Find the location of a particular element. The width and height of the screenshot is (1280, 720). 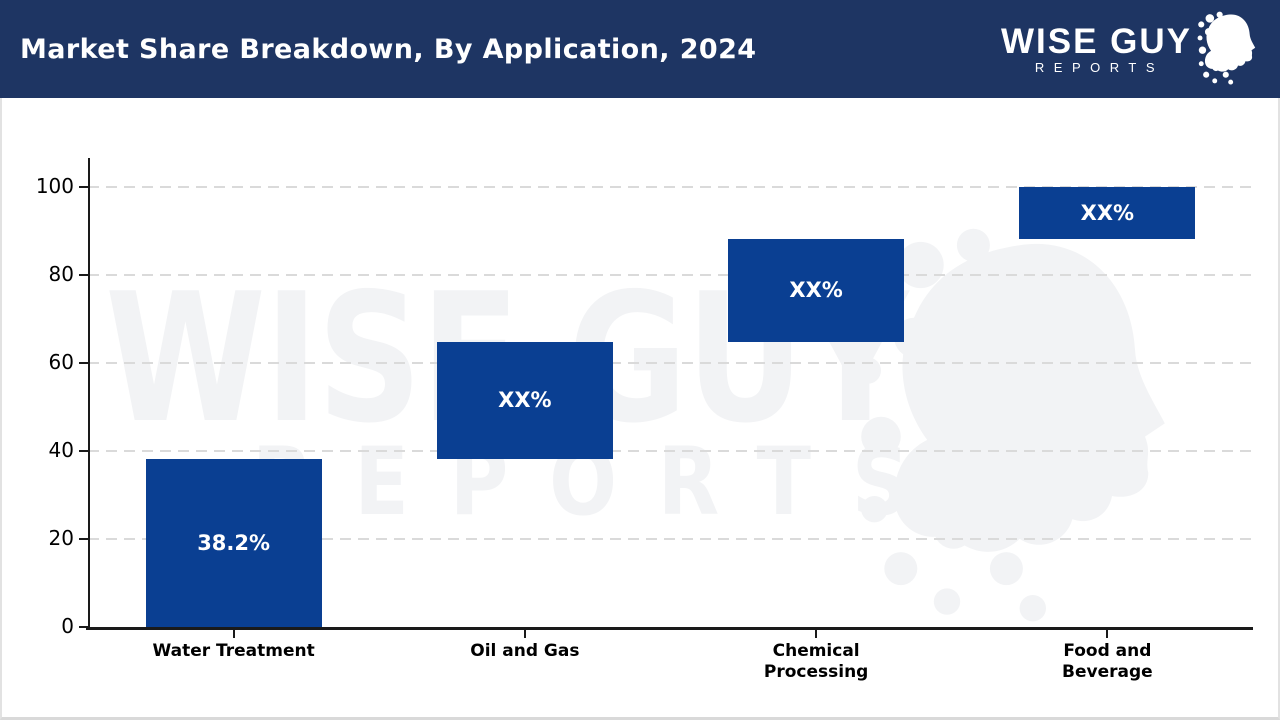

y-tick-label: 80 is located at coordinates (61, 274).